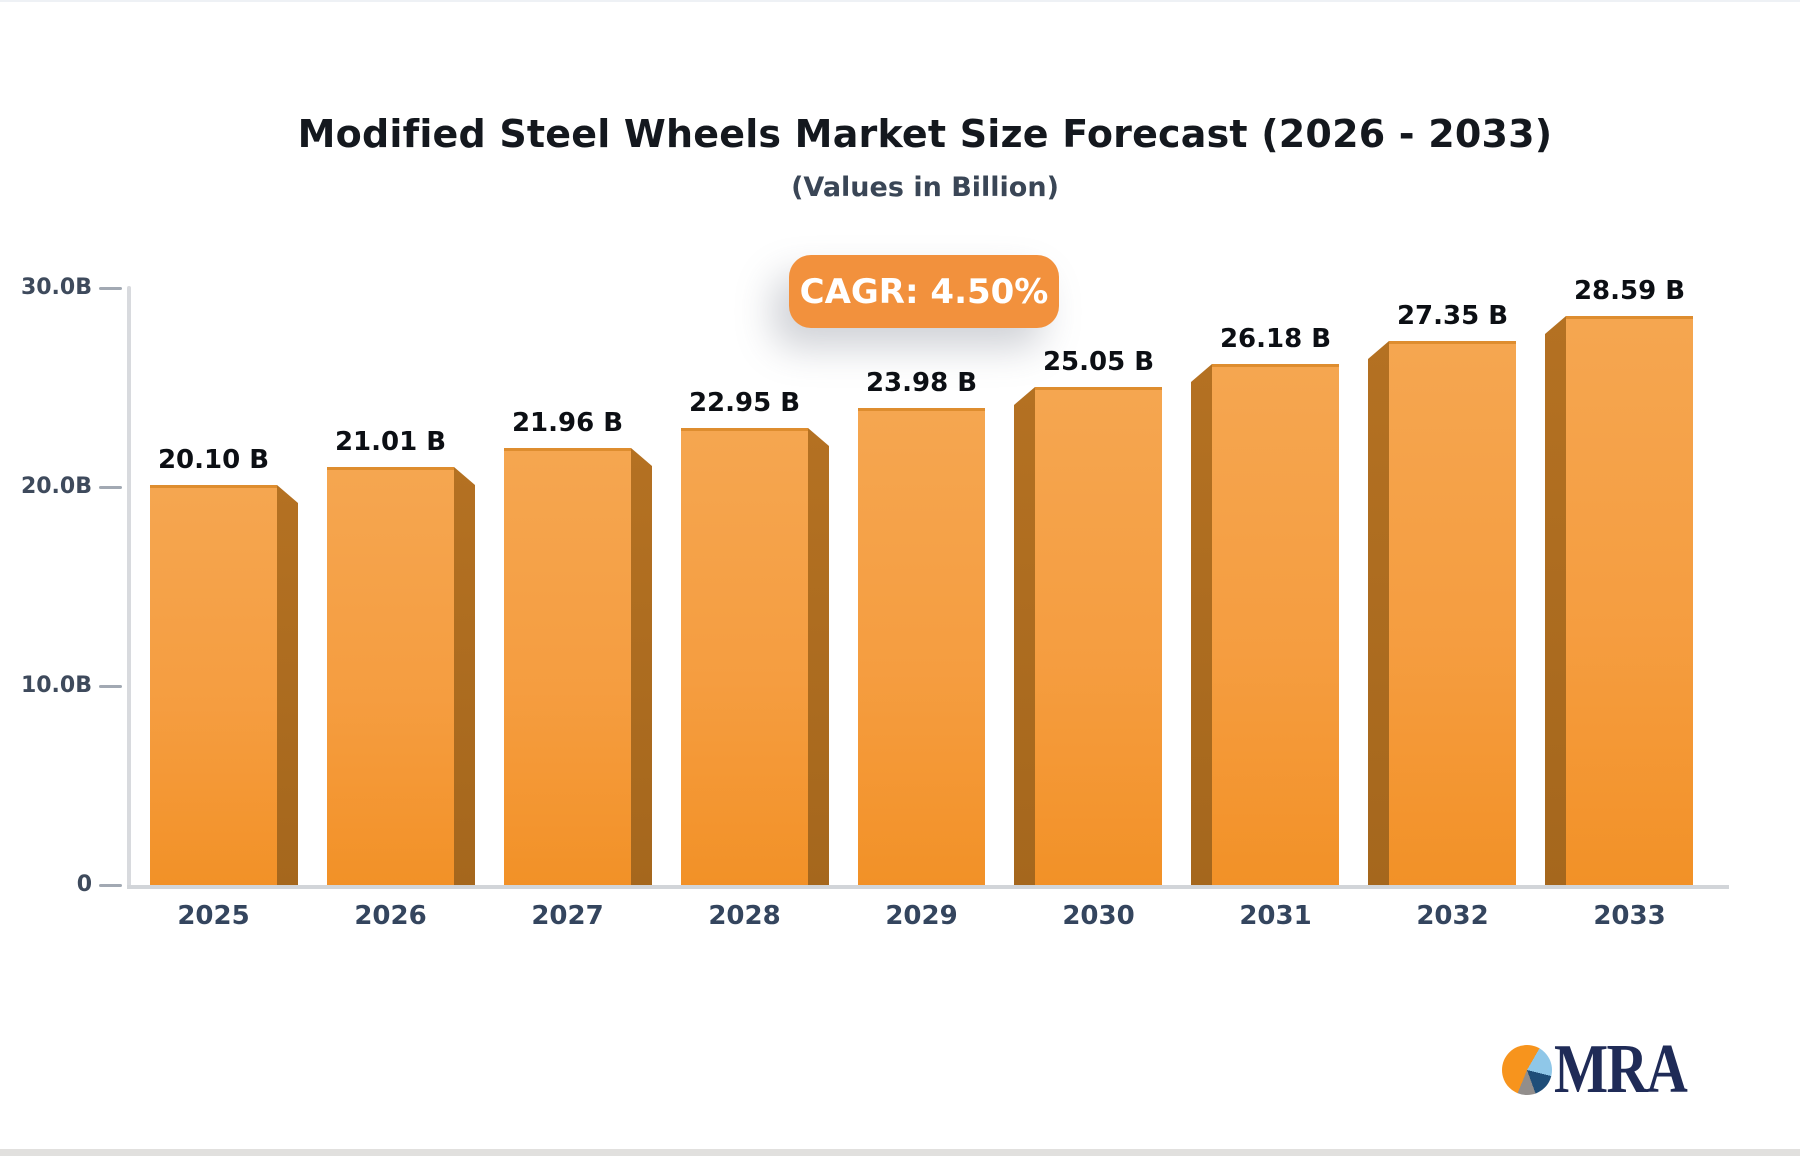 This screenshot has width=1800, height=1156. I want to click on bottom-border, so click(900, 1152).